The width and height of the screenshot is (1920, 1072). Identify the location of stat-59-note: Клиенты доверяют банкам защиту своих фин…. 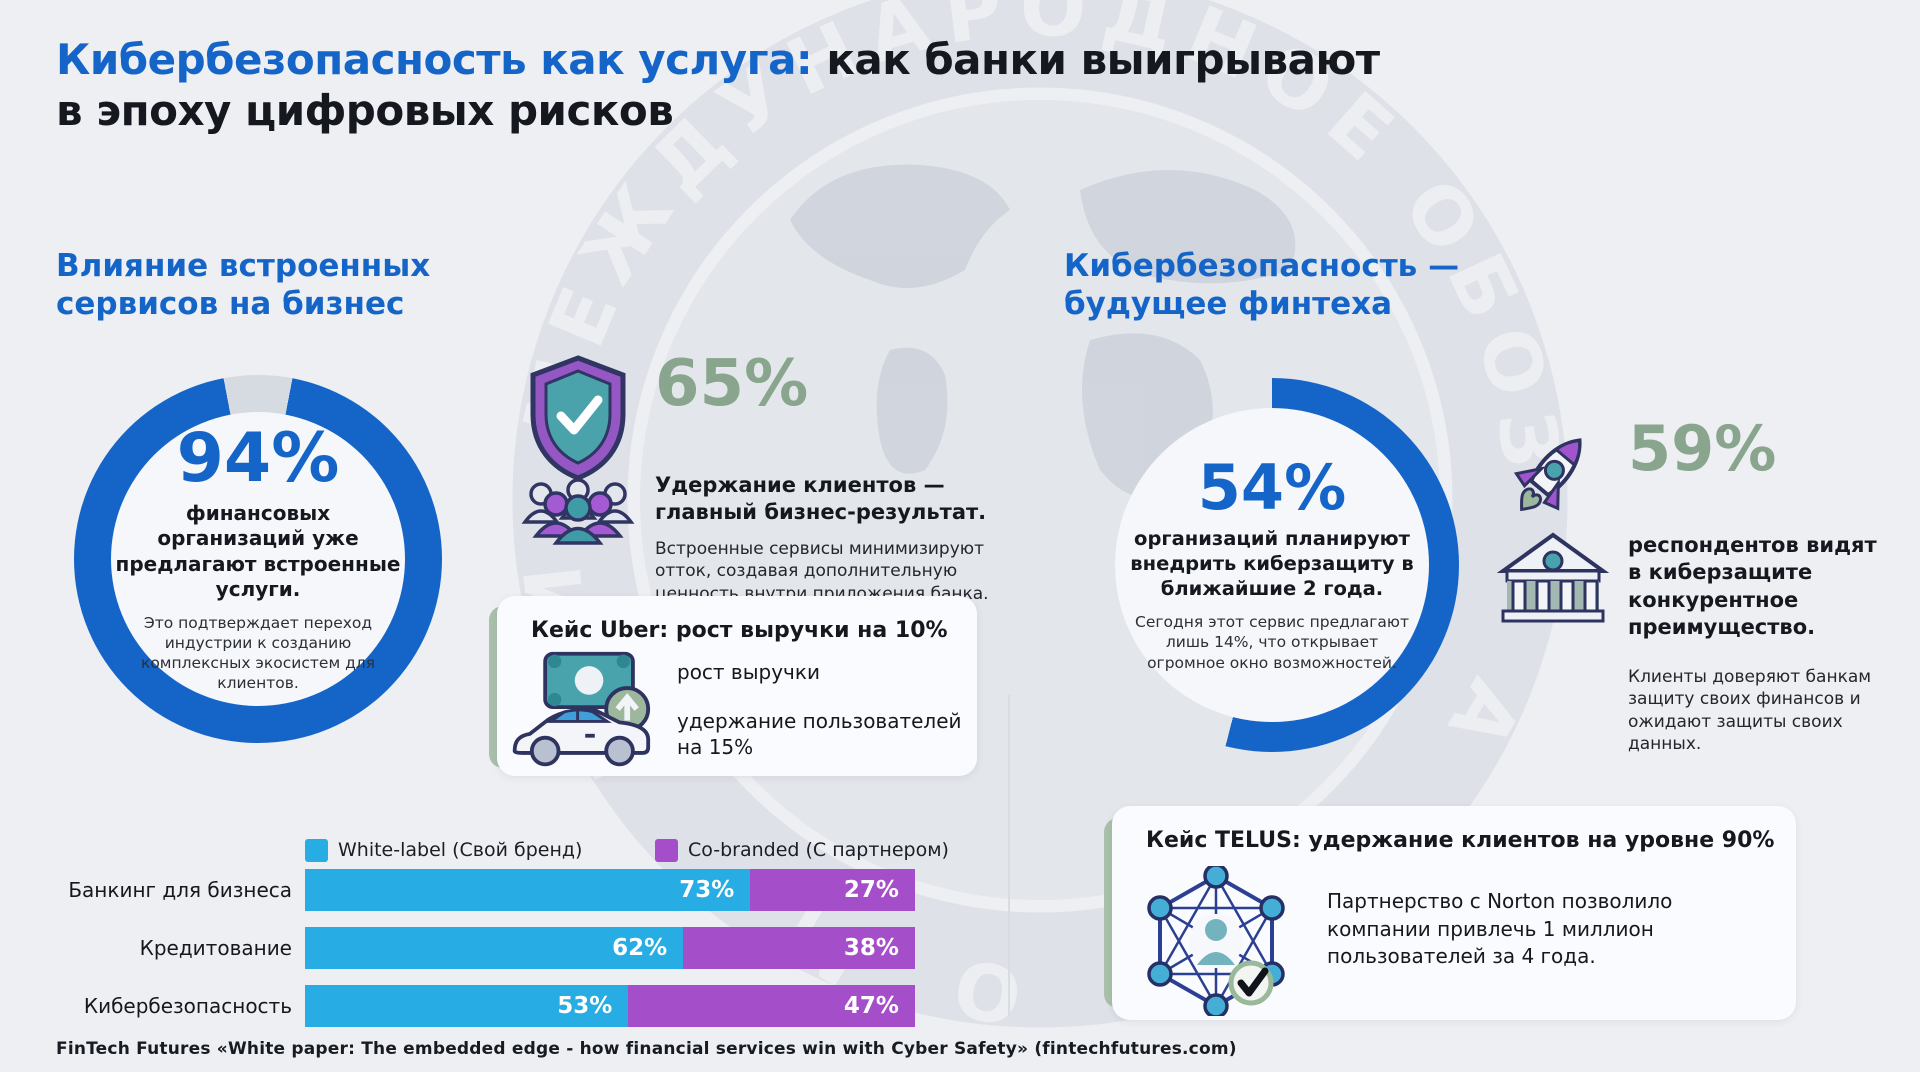
(1750, 711).